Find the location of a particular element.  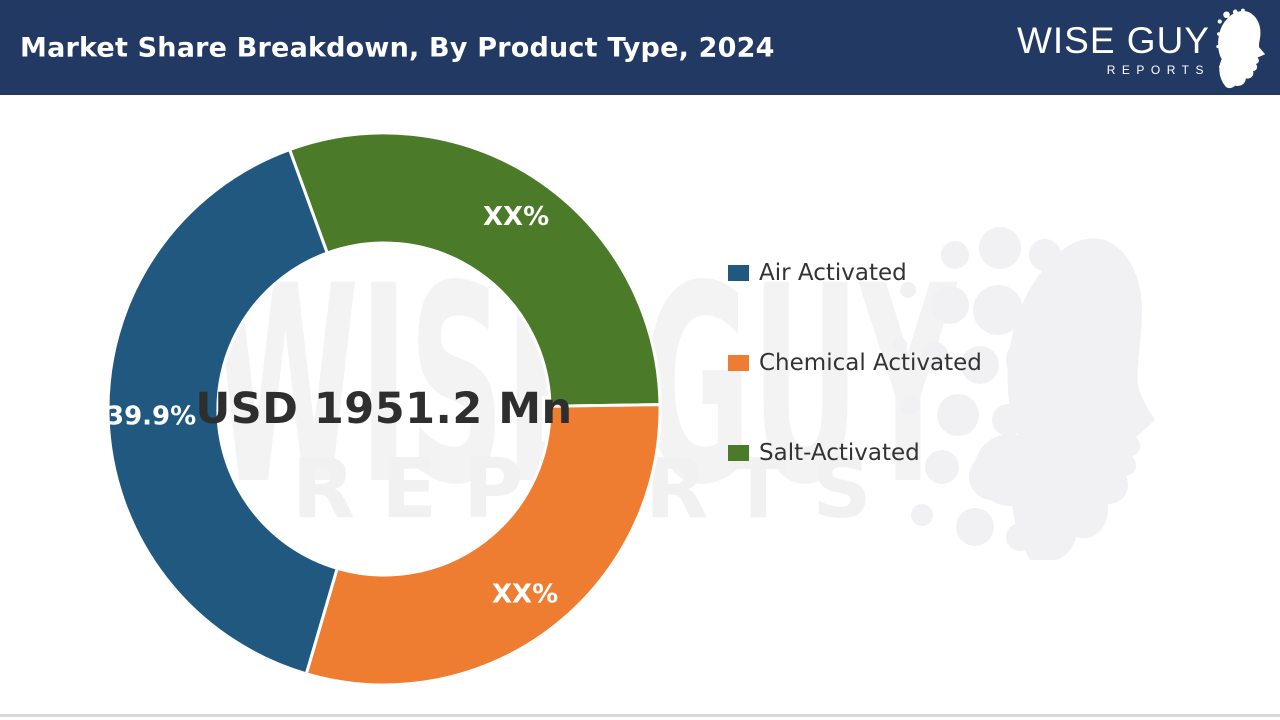

legend-swatch-salt-activated is located at coordinates (738, 452).